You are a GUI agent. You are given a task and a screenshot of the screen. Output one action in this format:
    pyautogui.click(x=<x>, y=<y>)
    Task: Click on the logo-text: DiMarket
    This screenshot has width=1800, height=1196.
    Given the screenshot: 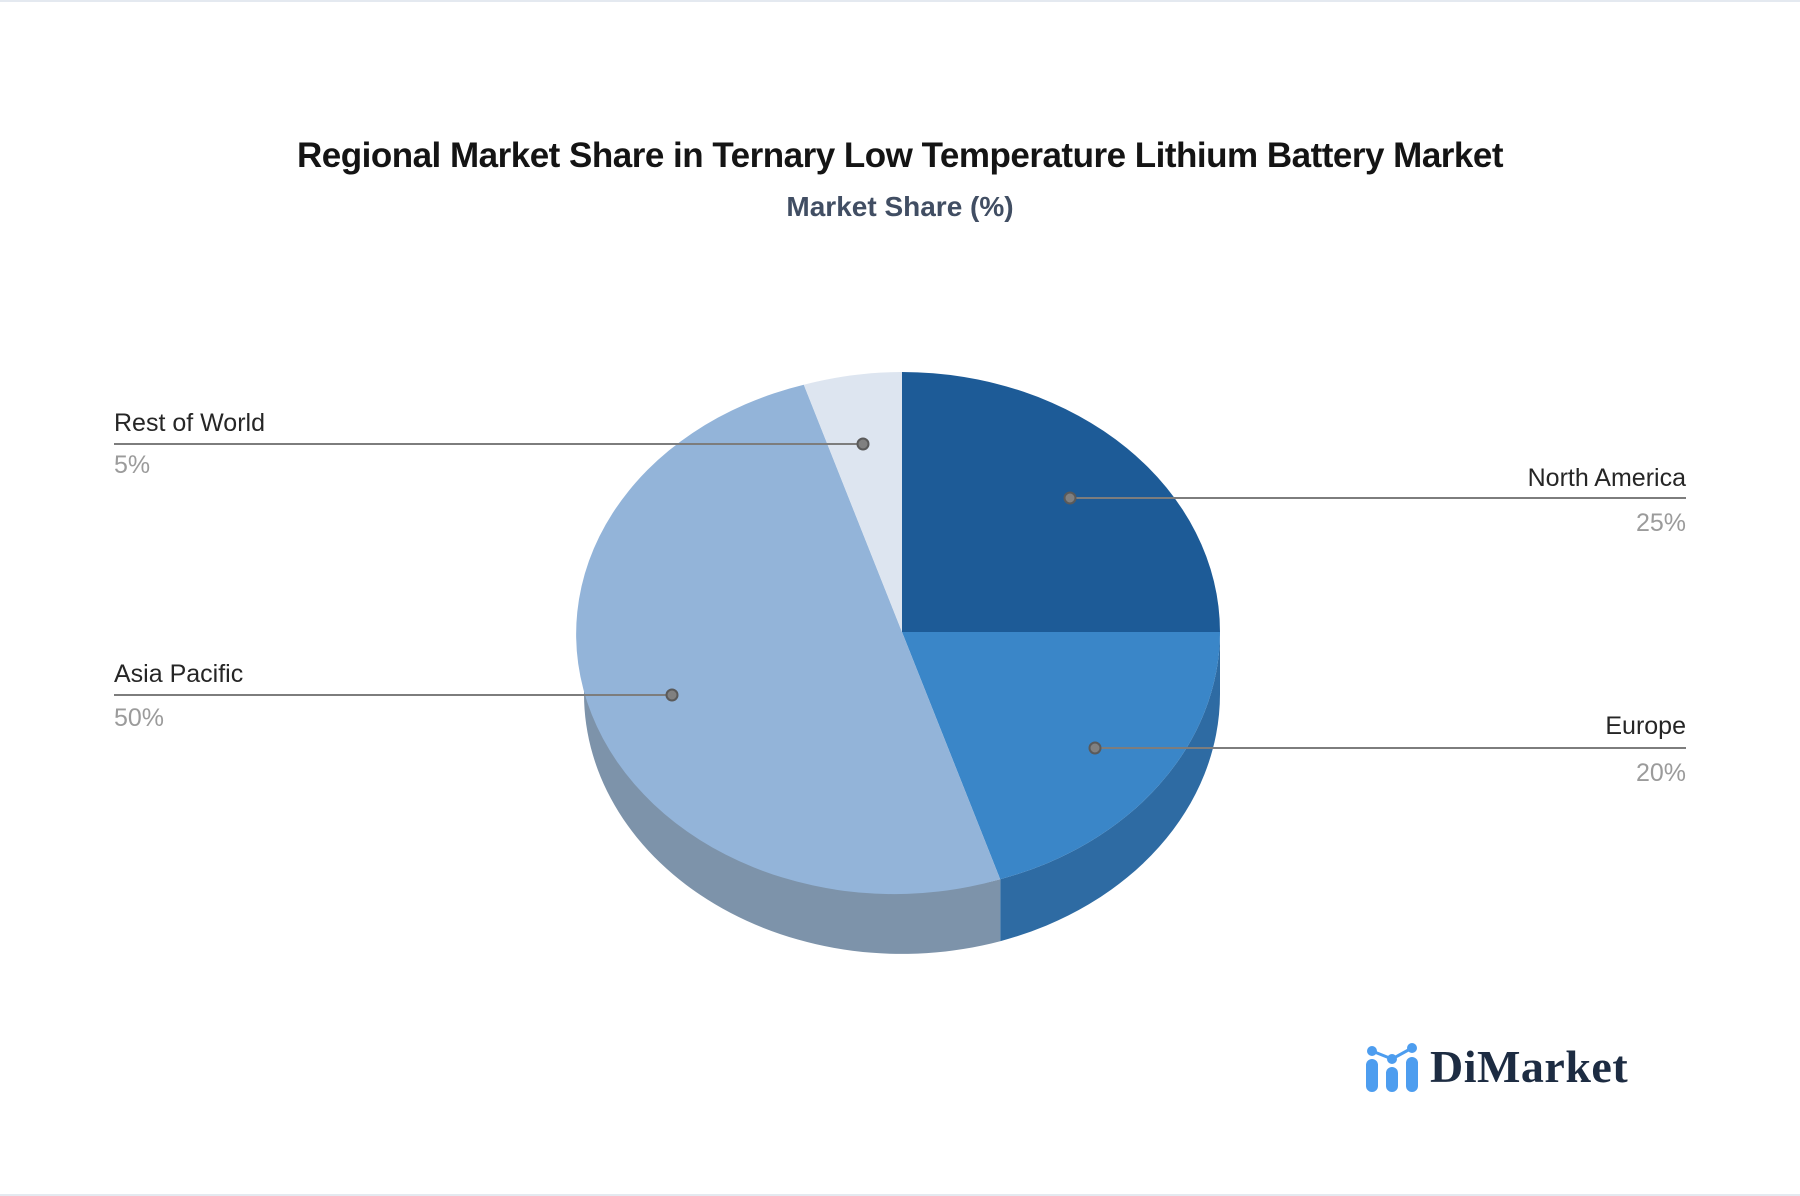 What is the action you would take?
    pyautogui.click(x=1529, y=1066)
    